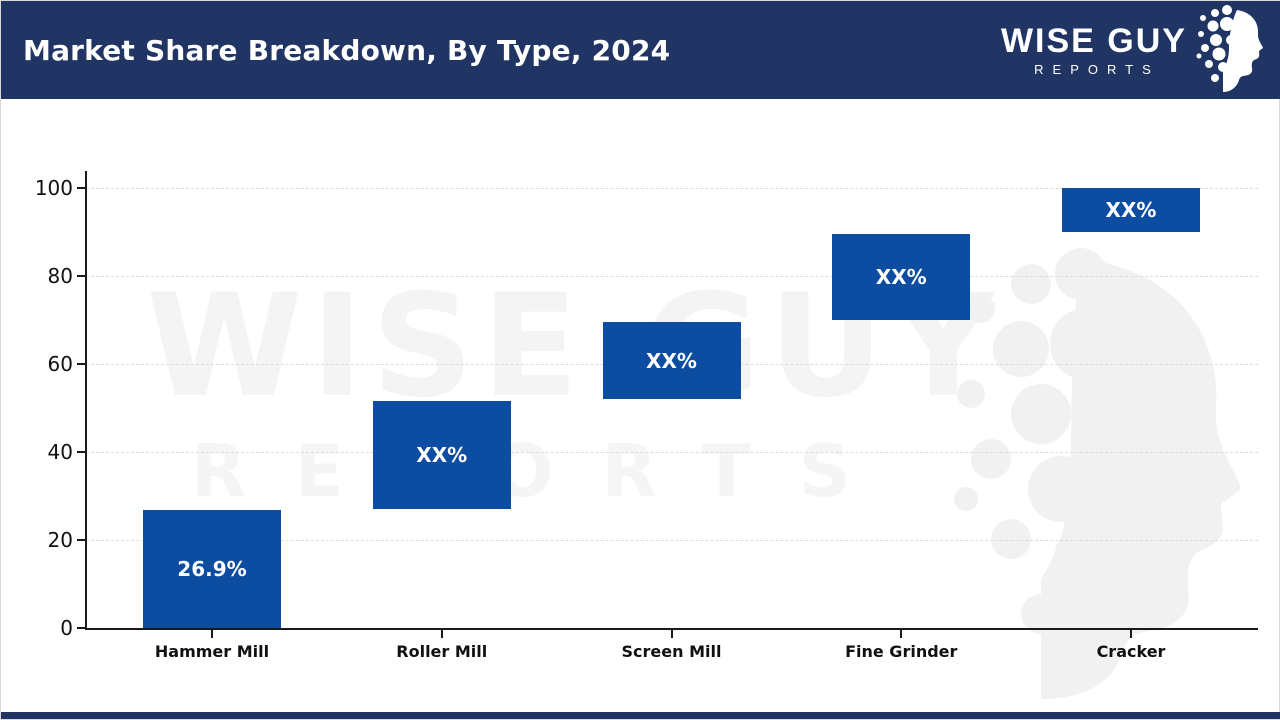 The width and height of the screenshot is (1280, 720). I want to click on y-tick-label: 20, so click(60, 540).